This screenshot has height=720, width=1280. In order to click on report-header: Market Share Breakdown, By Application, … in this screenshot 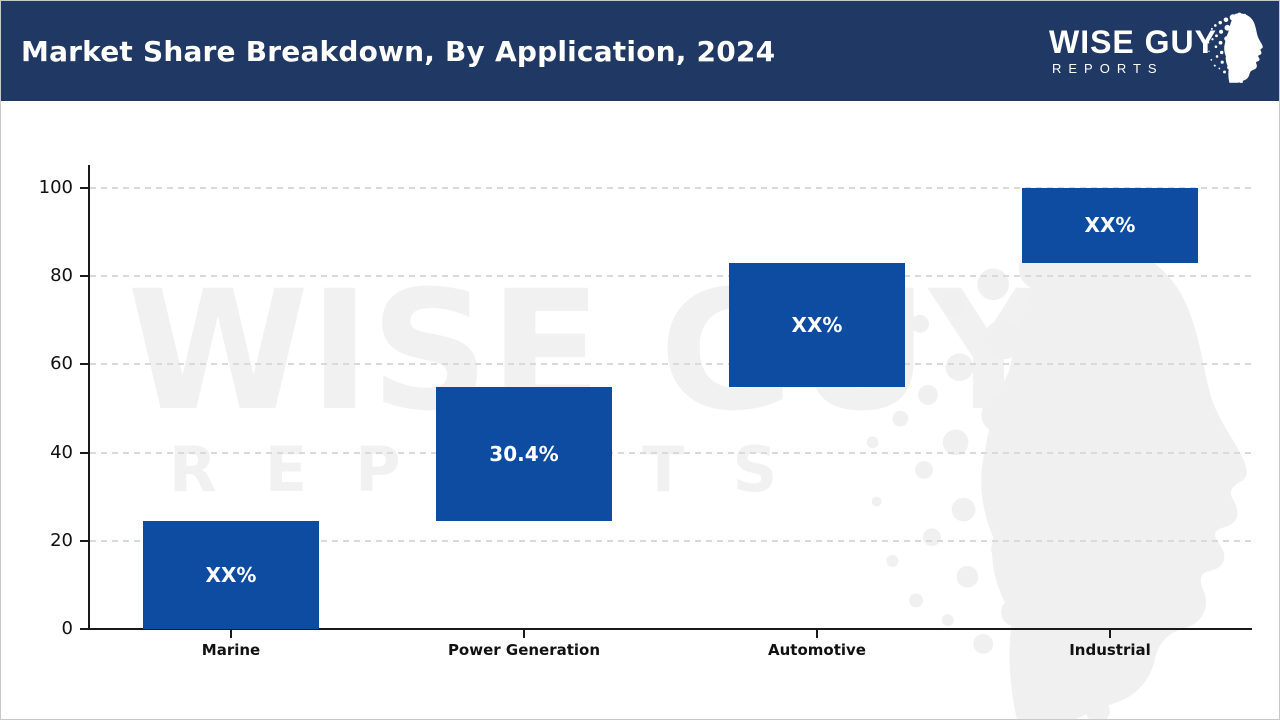, I will do `click(640, 51)`.